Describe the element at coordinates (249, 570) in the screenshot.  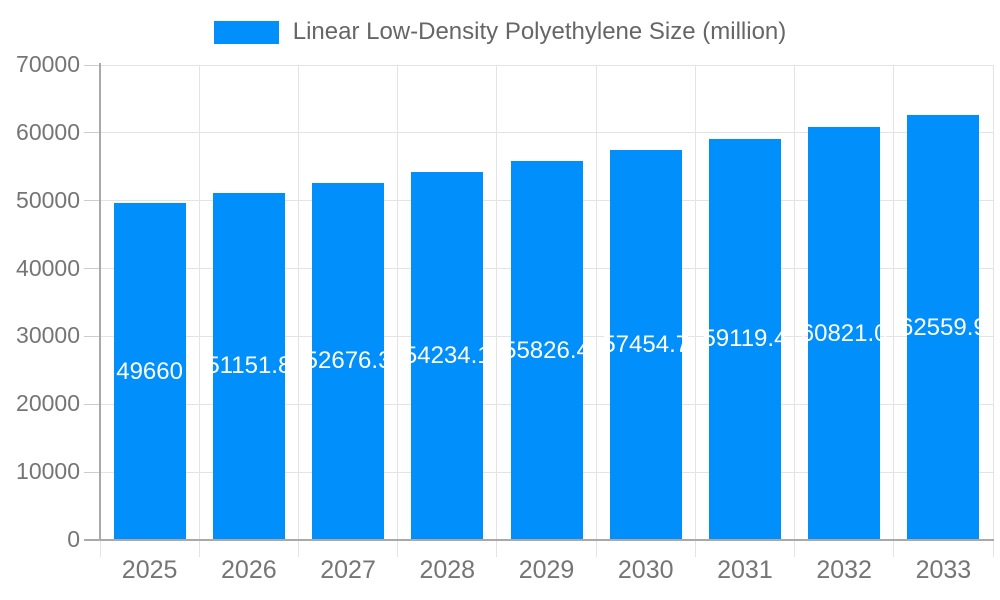
I see `x-axis-tick-label: 2026` at that location.